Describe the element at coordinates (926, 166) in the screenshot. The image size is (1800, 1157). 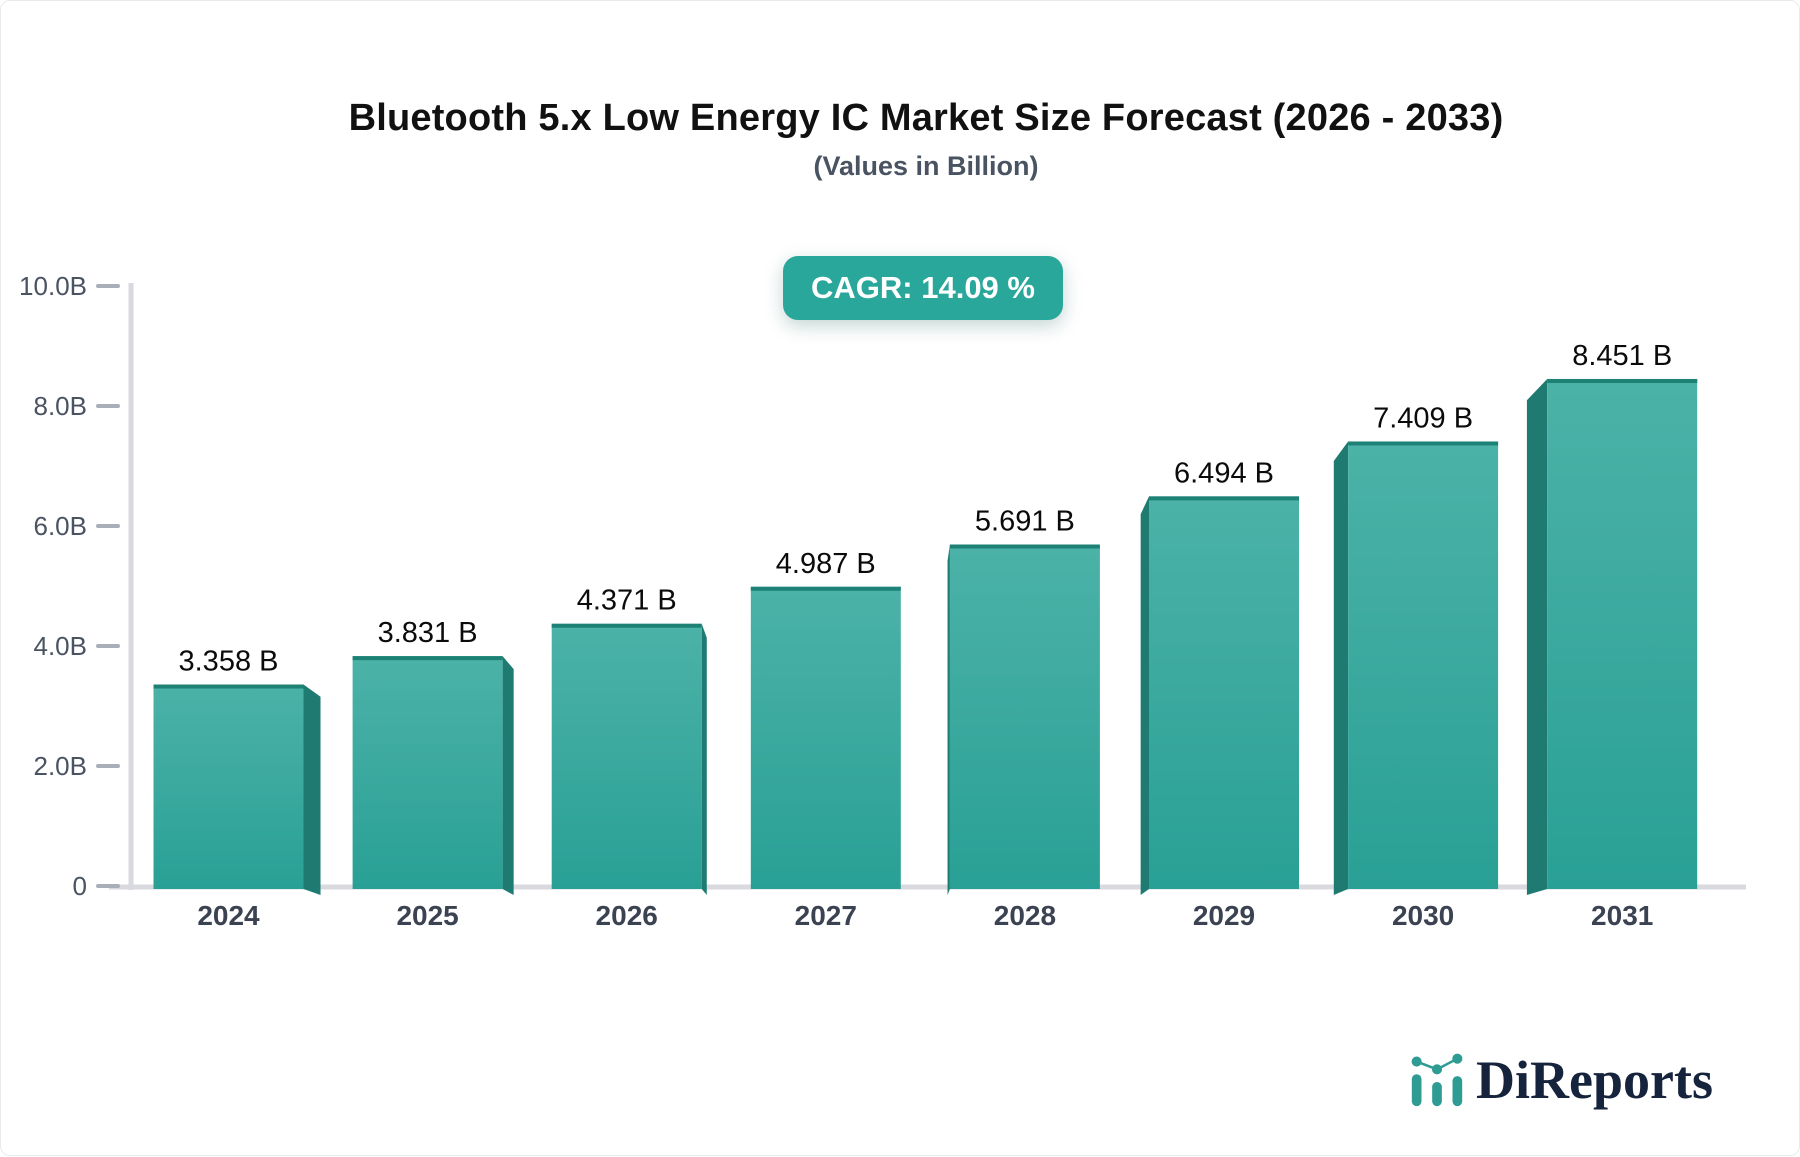
I see `chart-subtitle: (Values in Billion)` at that location.